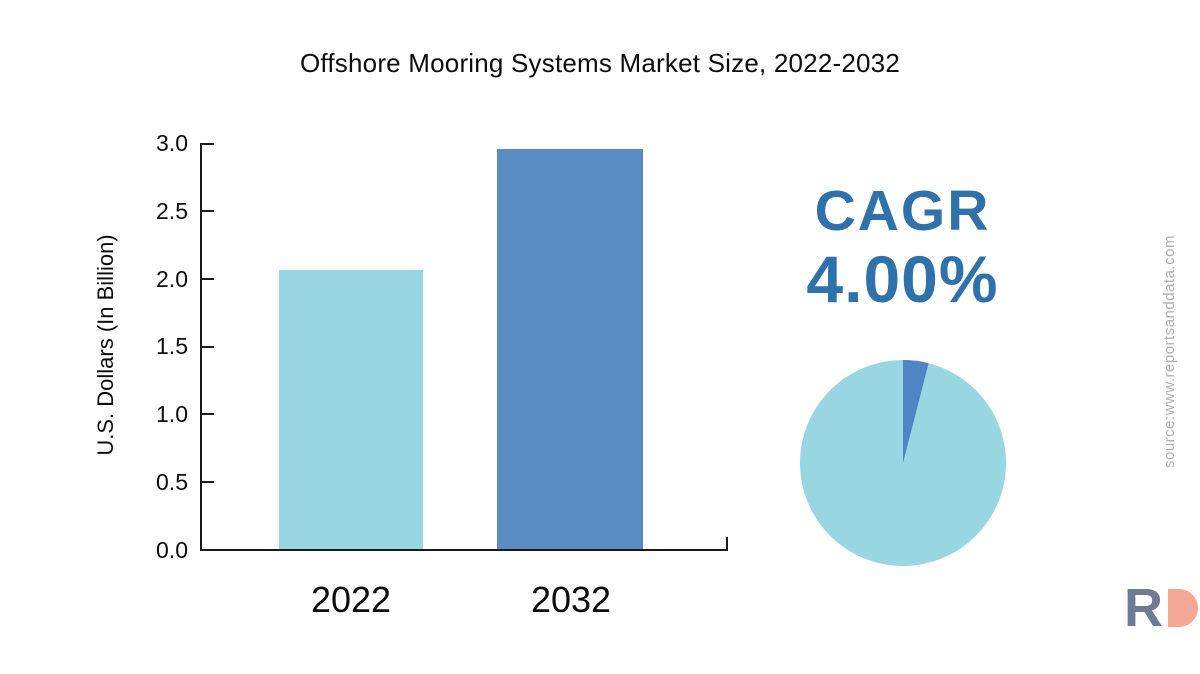 This screenshot has height=674, width=1200. I want to click on x-axis-end-tick, so click(727, 543).